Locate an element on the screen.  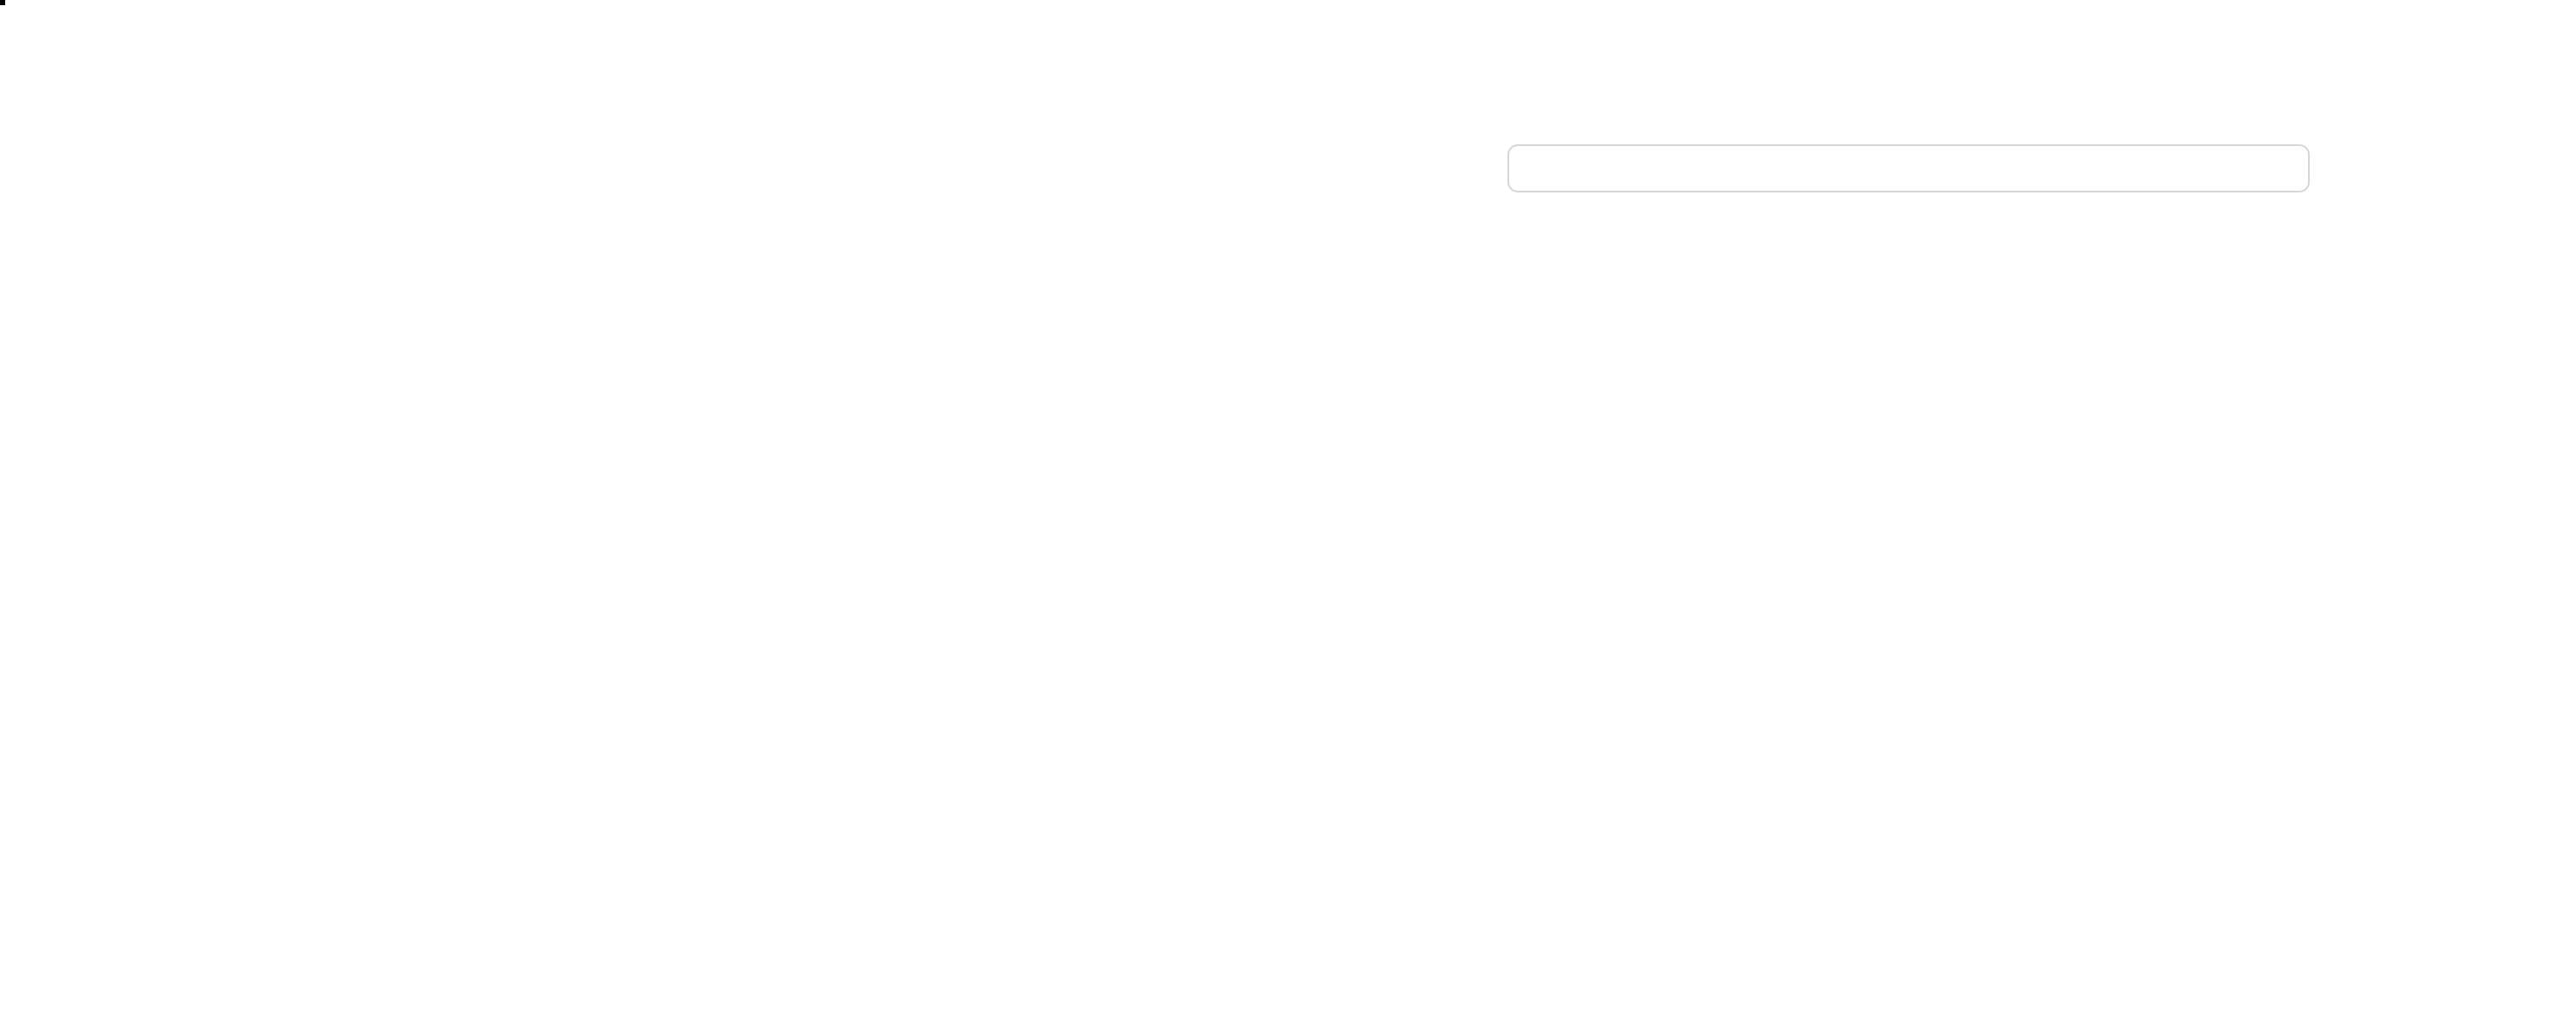
martingale-plot-frame is located at coordinates (2, 3).